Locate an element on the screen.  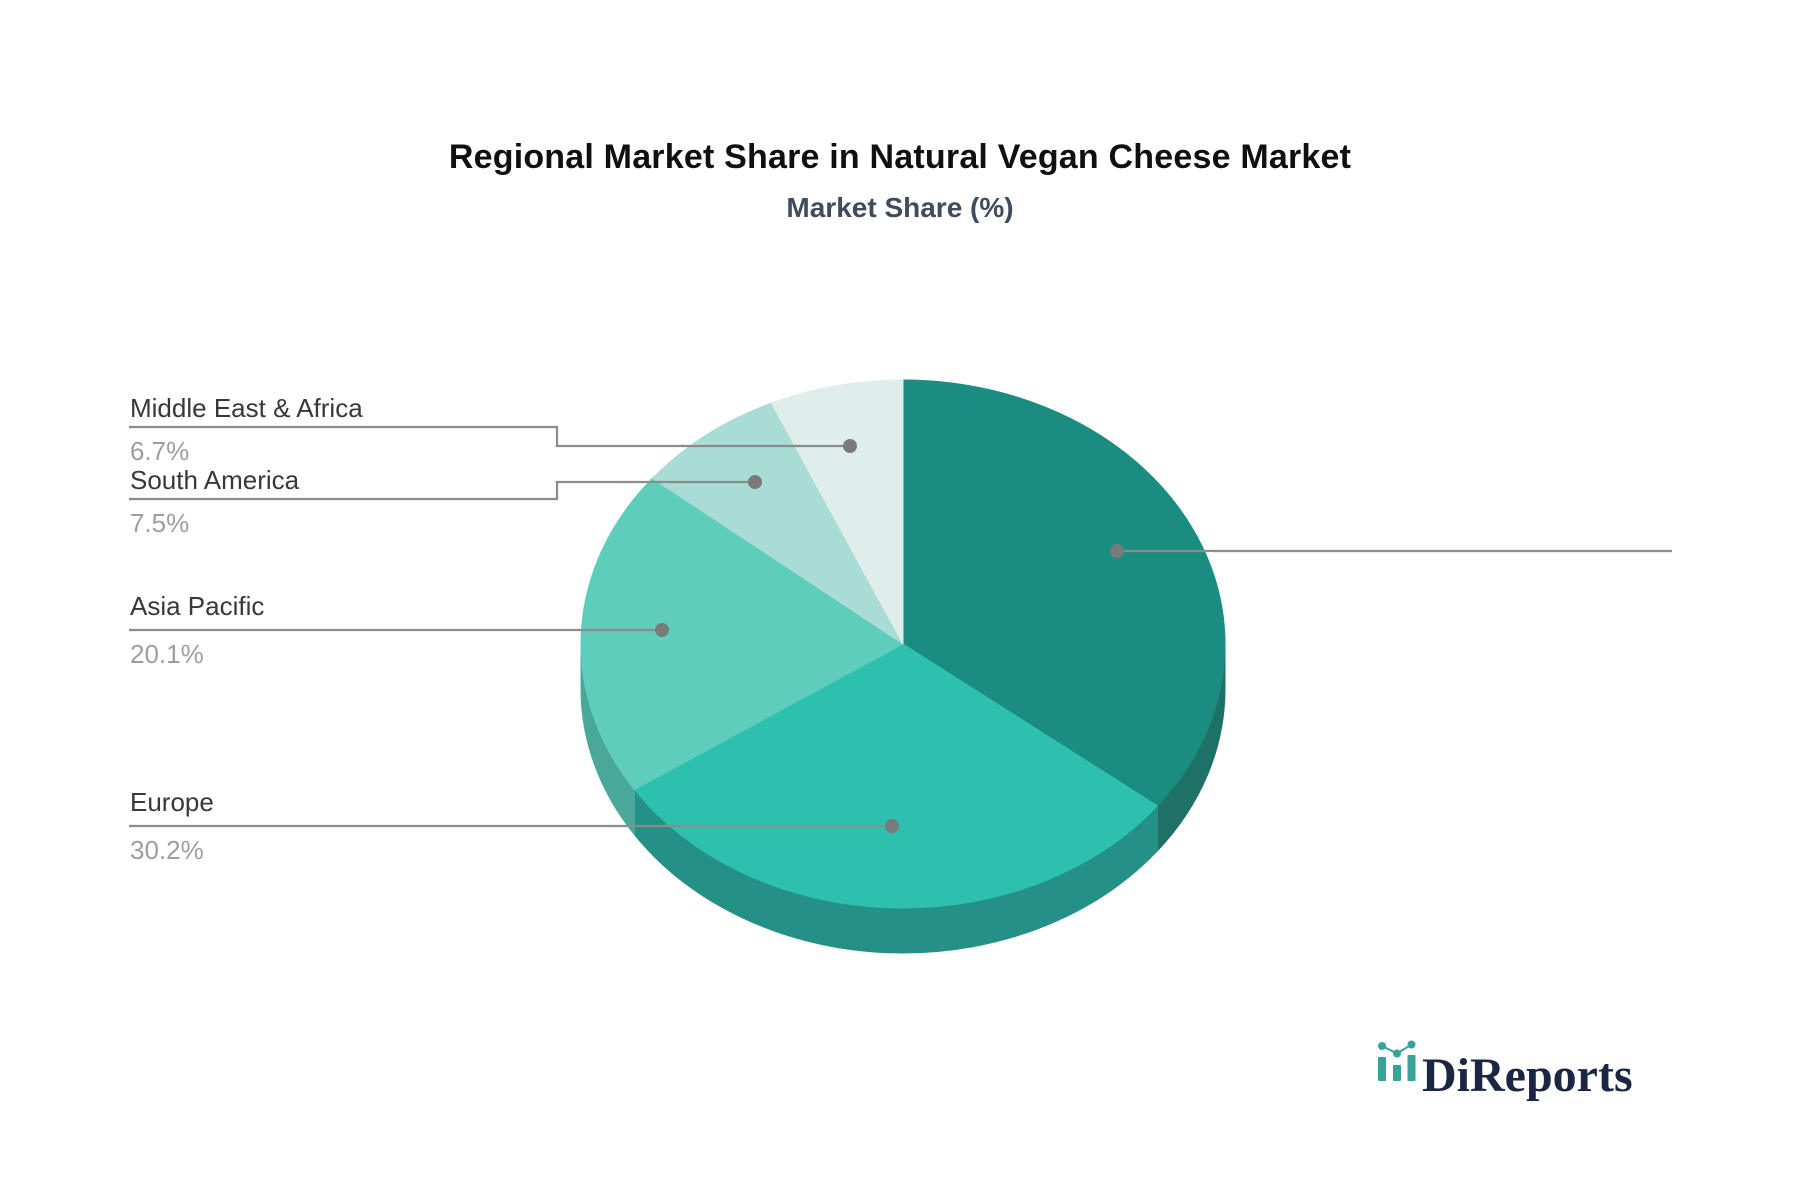
pie-slice-north-america is located at coordinates (1064, 593).